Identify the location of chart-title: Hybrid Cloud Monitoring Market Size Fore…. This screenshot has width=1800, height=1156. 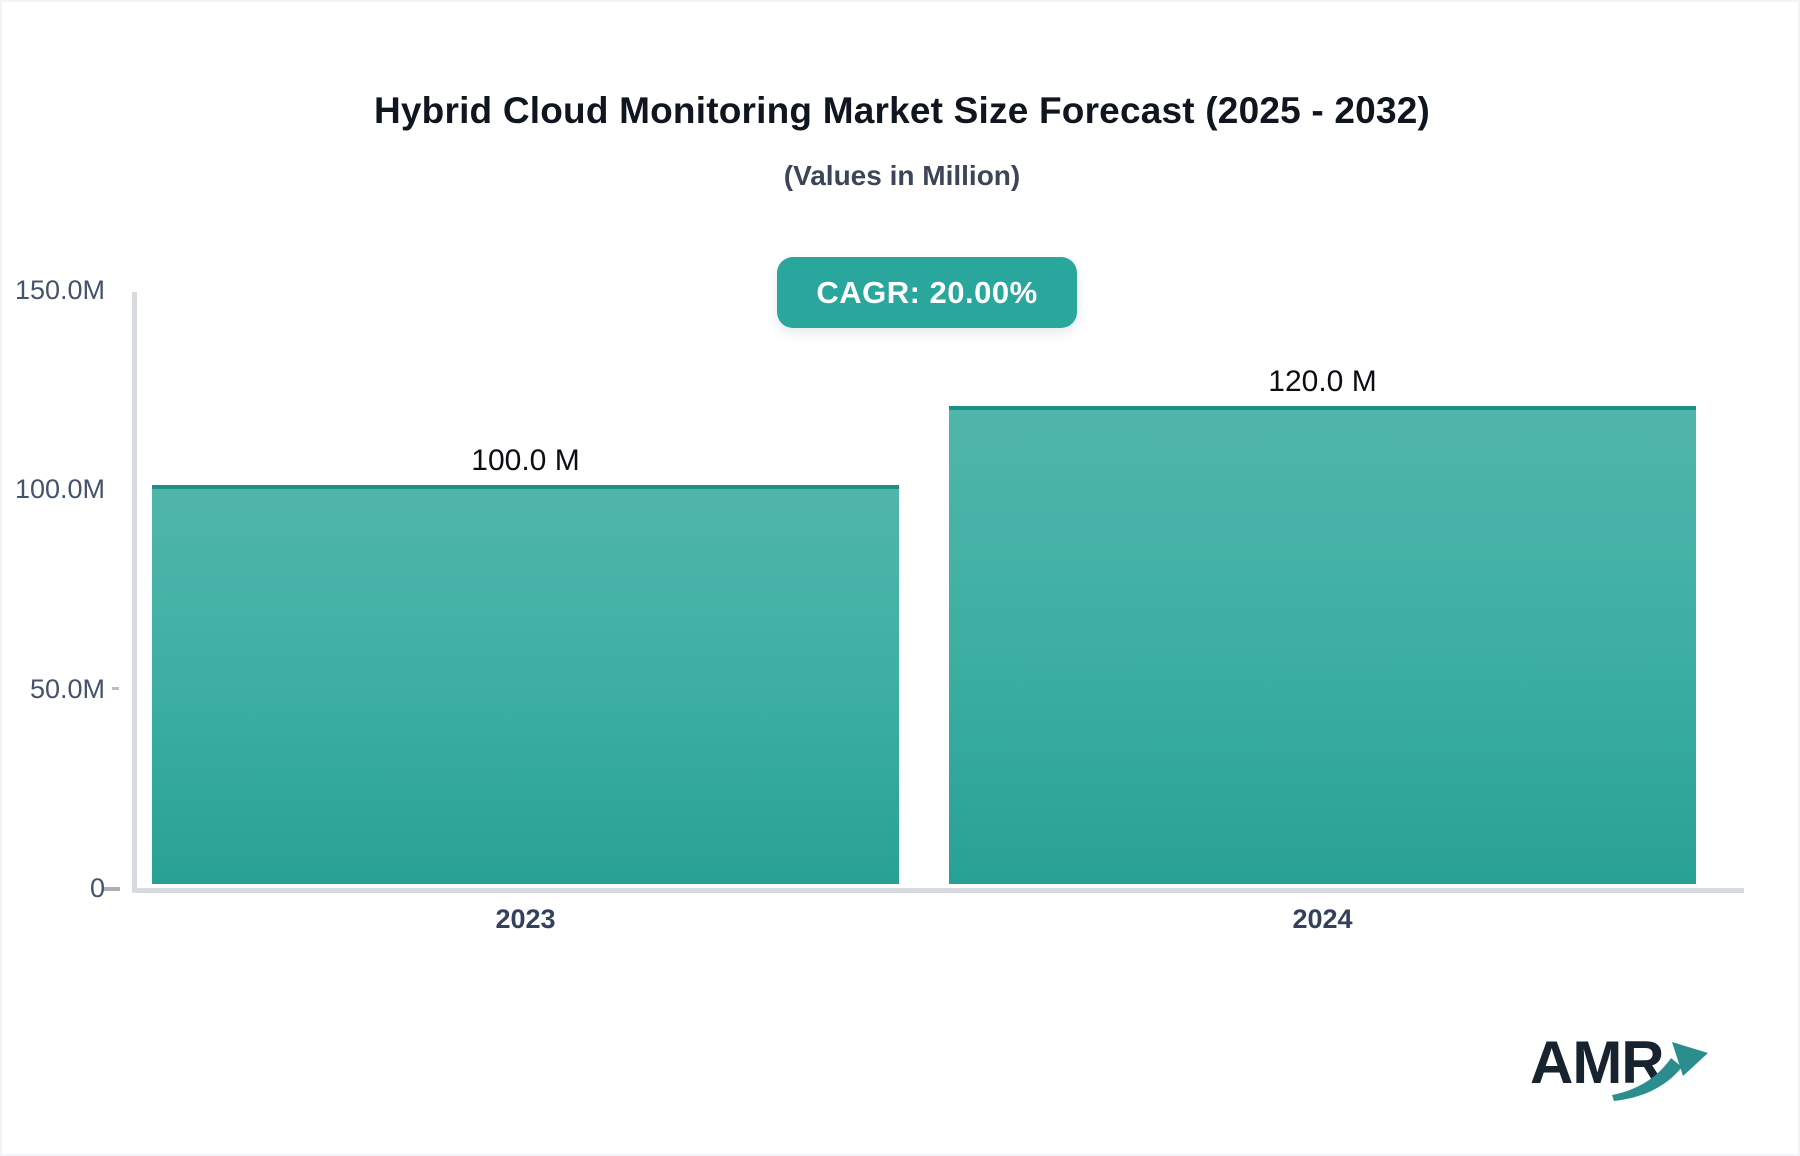
(902, 110).